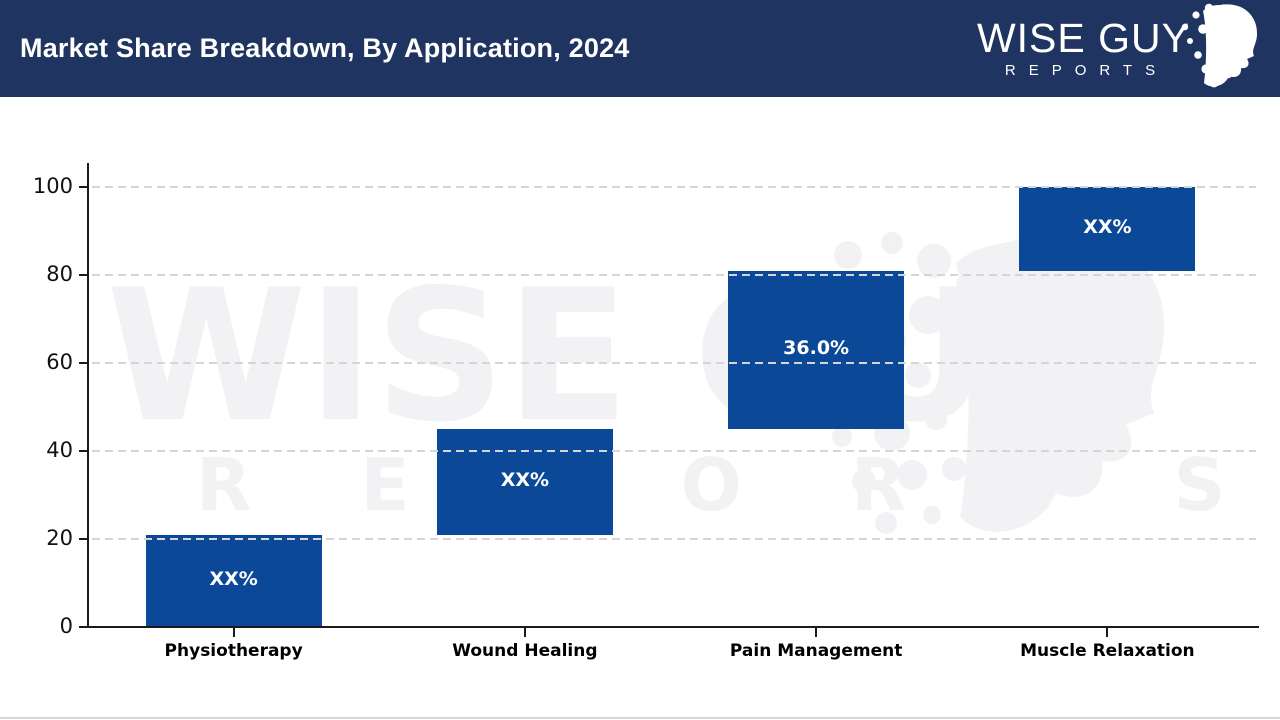 The image size is (1280, 720). Describe the element at coordinates (524, 632) in the screenshot. I see `x-tick-wound-healing` at that location.